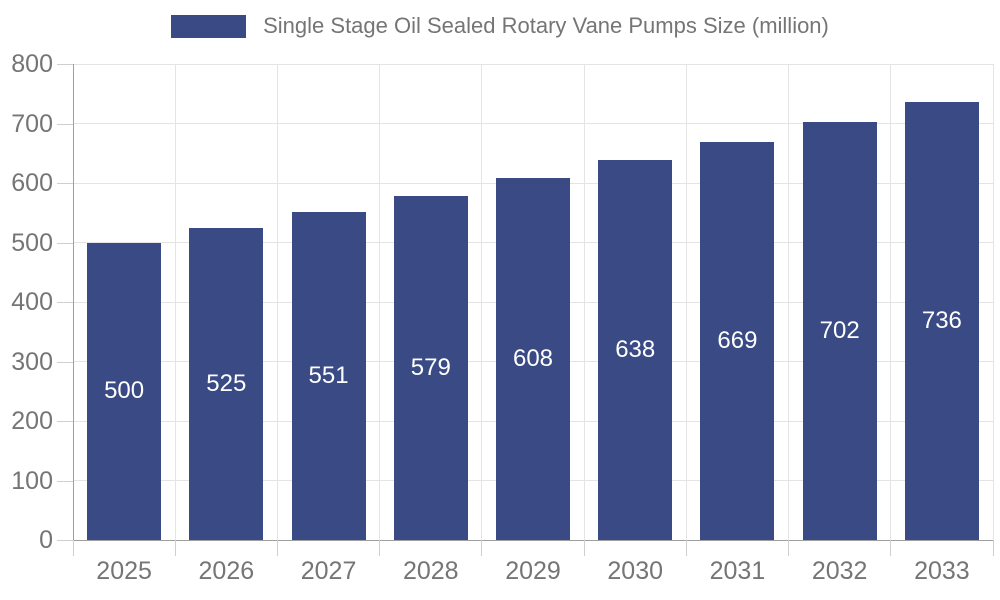  I want to click on bar-value-label: 736, so click(941, 321).